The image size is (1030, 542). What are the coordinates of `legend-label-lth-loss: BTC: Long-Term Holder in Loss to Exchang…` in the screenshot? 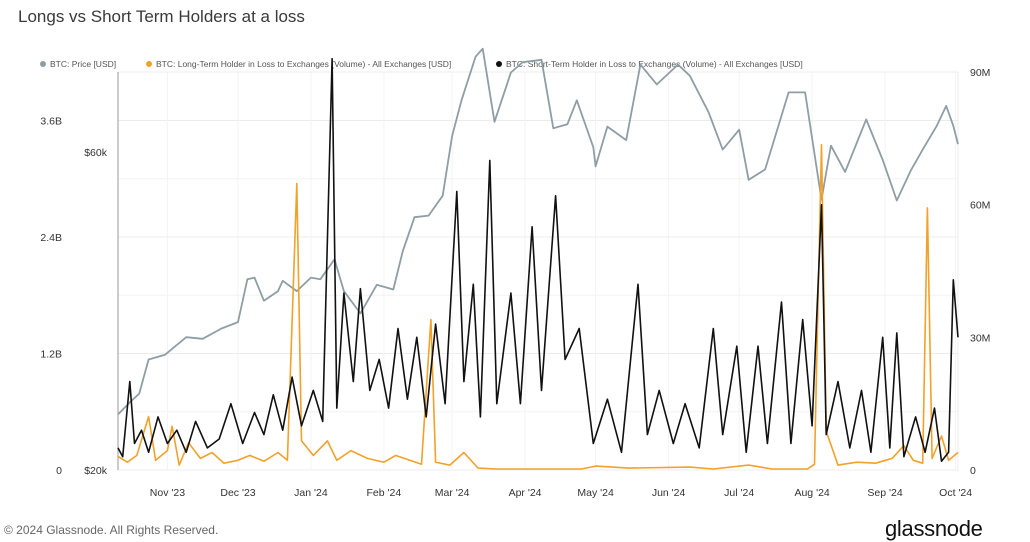 It's located at (304, 64).